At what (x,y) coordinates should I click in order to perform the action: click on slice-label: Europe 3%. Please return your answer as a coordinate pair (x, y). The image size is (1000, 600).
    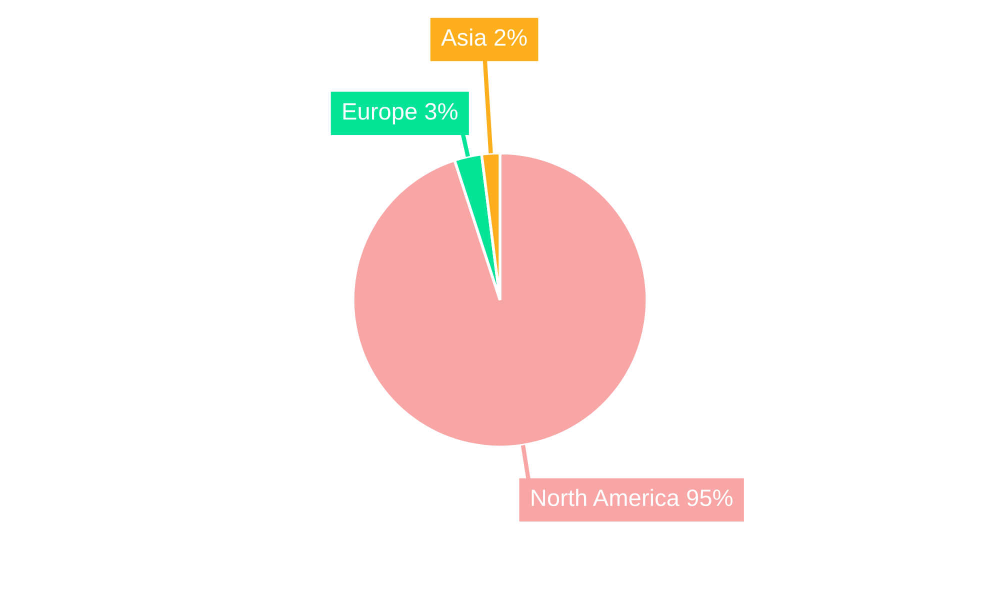
    Looking at the image, I should click on (400, 113).